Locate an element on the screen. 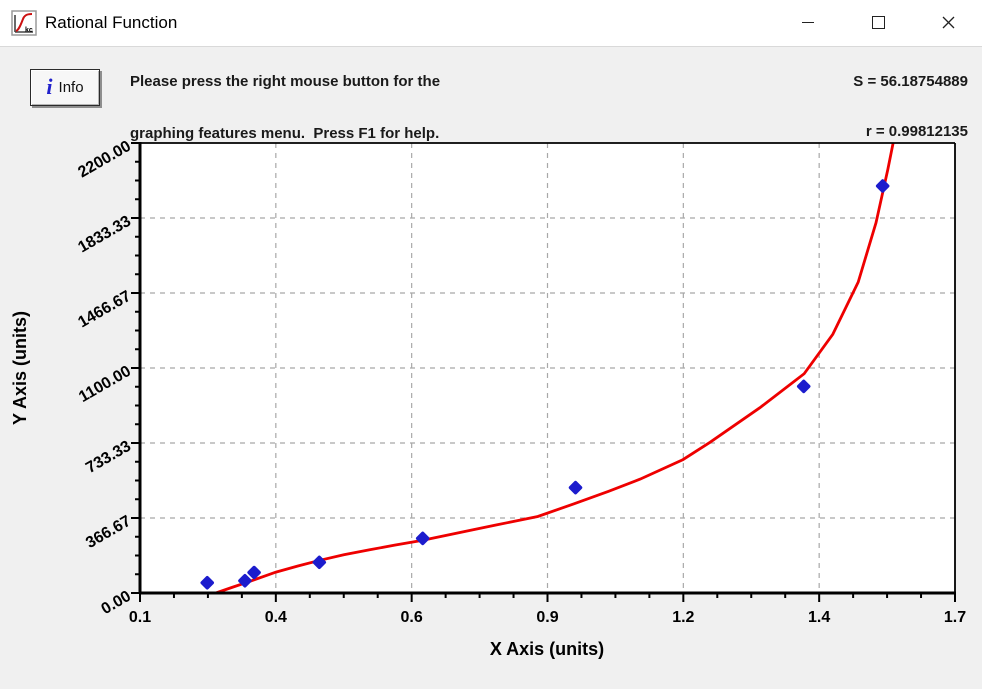 The width and height of the screenshot is (982, 689). y-tick-label: 1100.00 is located at coordinates (105, 384).